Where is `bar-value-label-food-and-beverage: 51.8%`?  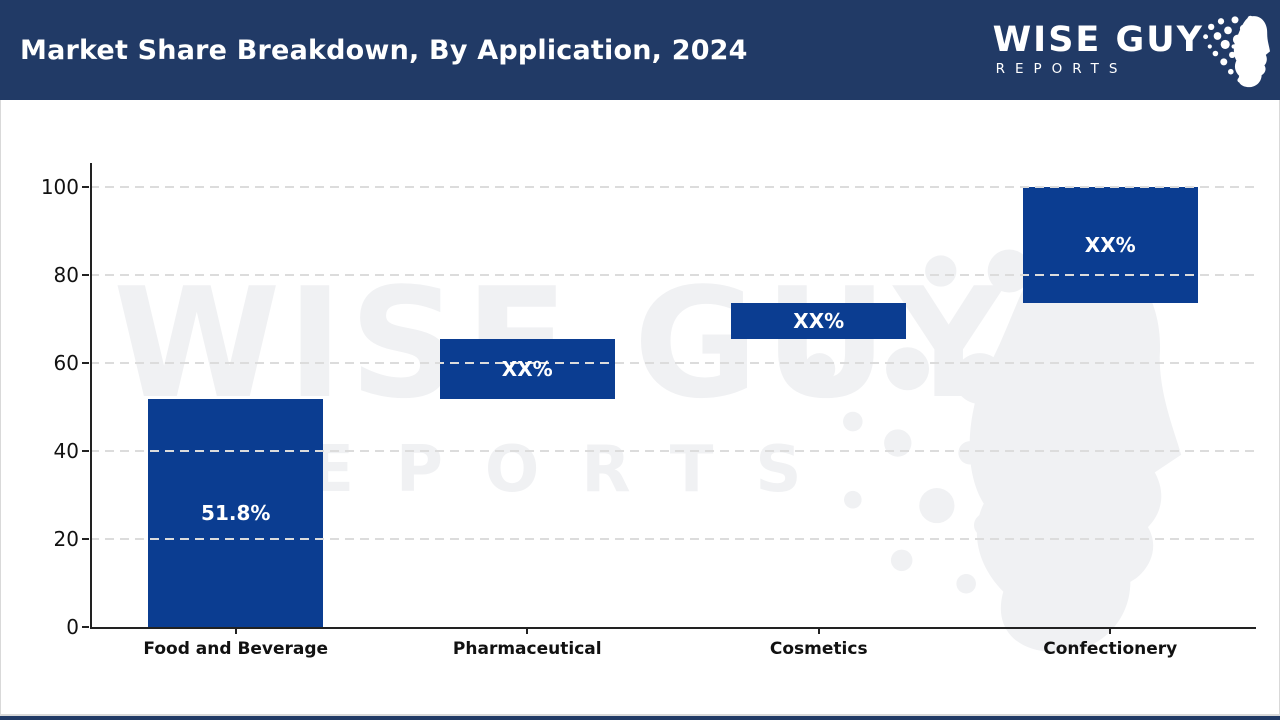 bar-value-label-food-and-beverage: 51.8% is located at coordinates (236, 512).